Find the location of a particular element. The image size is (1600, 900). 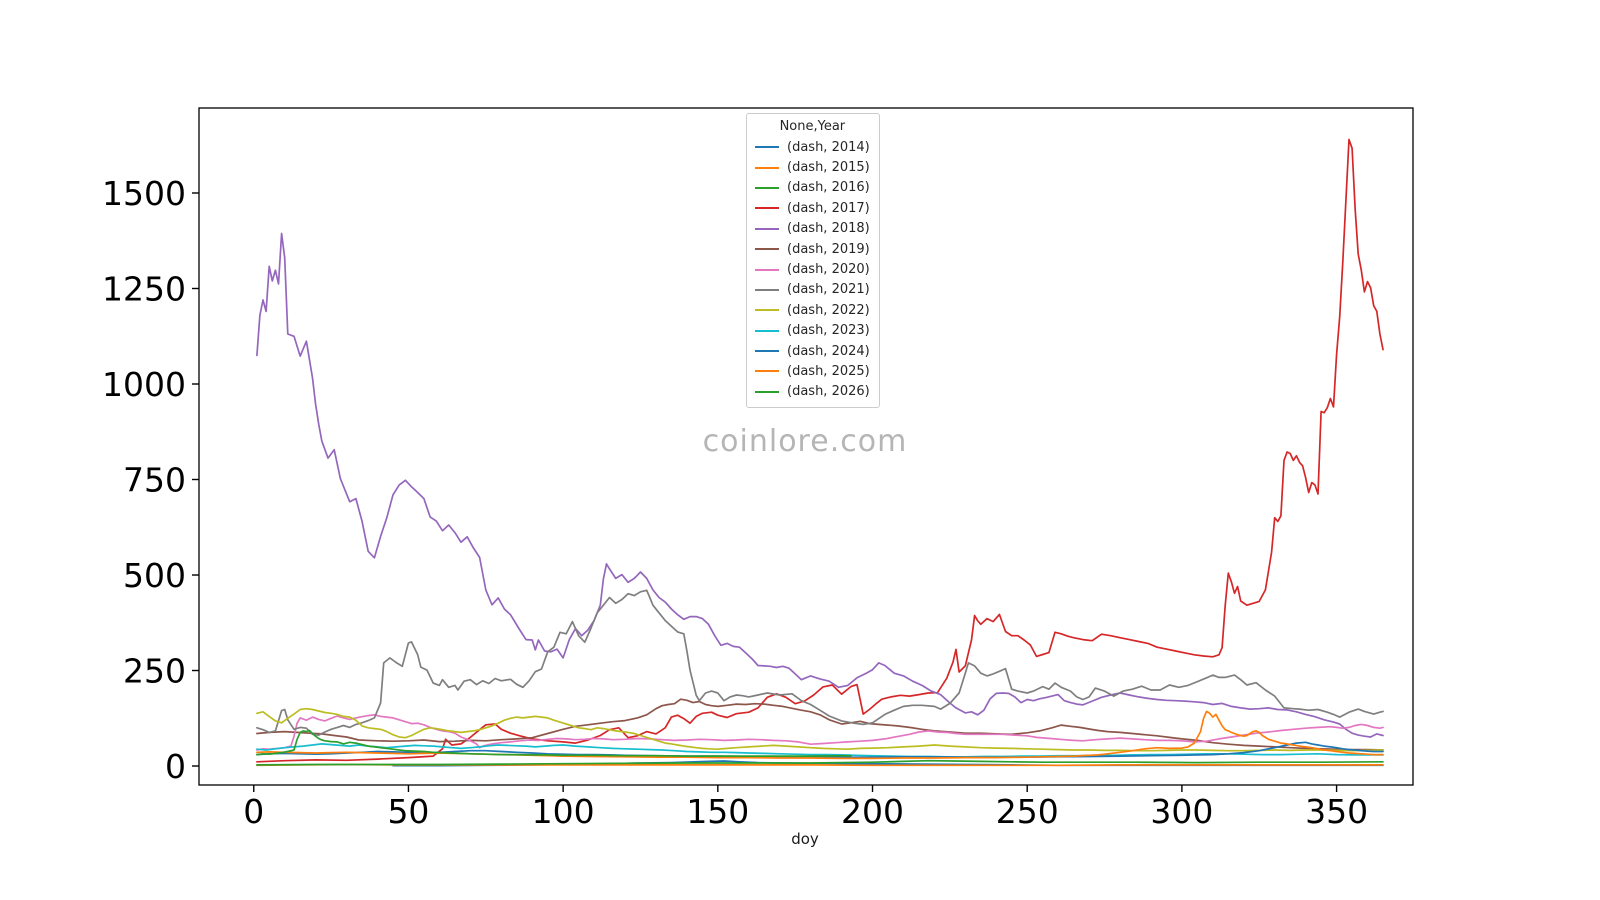

legend-item: (dash, 2020) is located at coordinates (812, 269).